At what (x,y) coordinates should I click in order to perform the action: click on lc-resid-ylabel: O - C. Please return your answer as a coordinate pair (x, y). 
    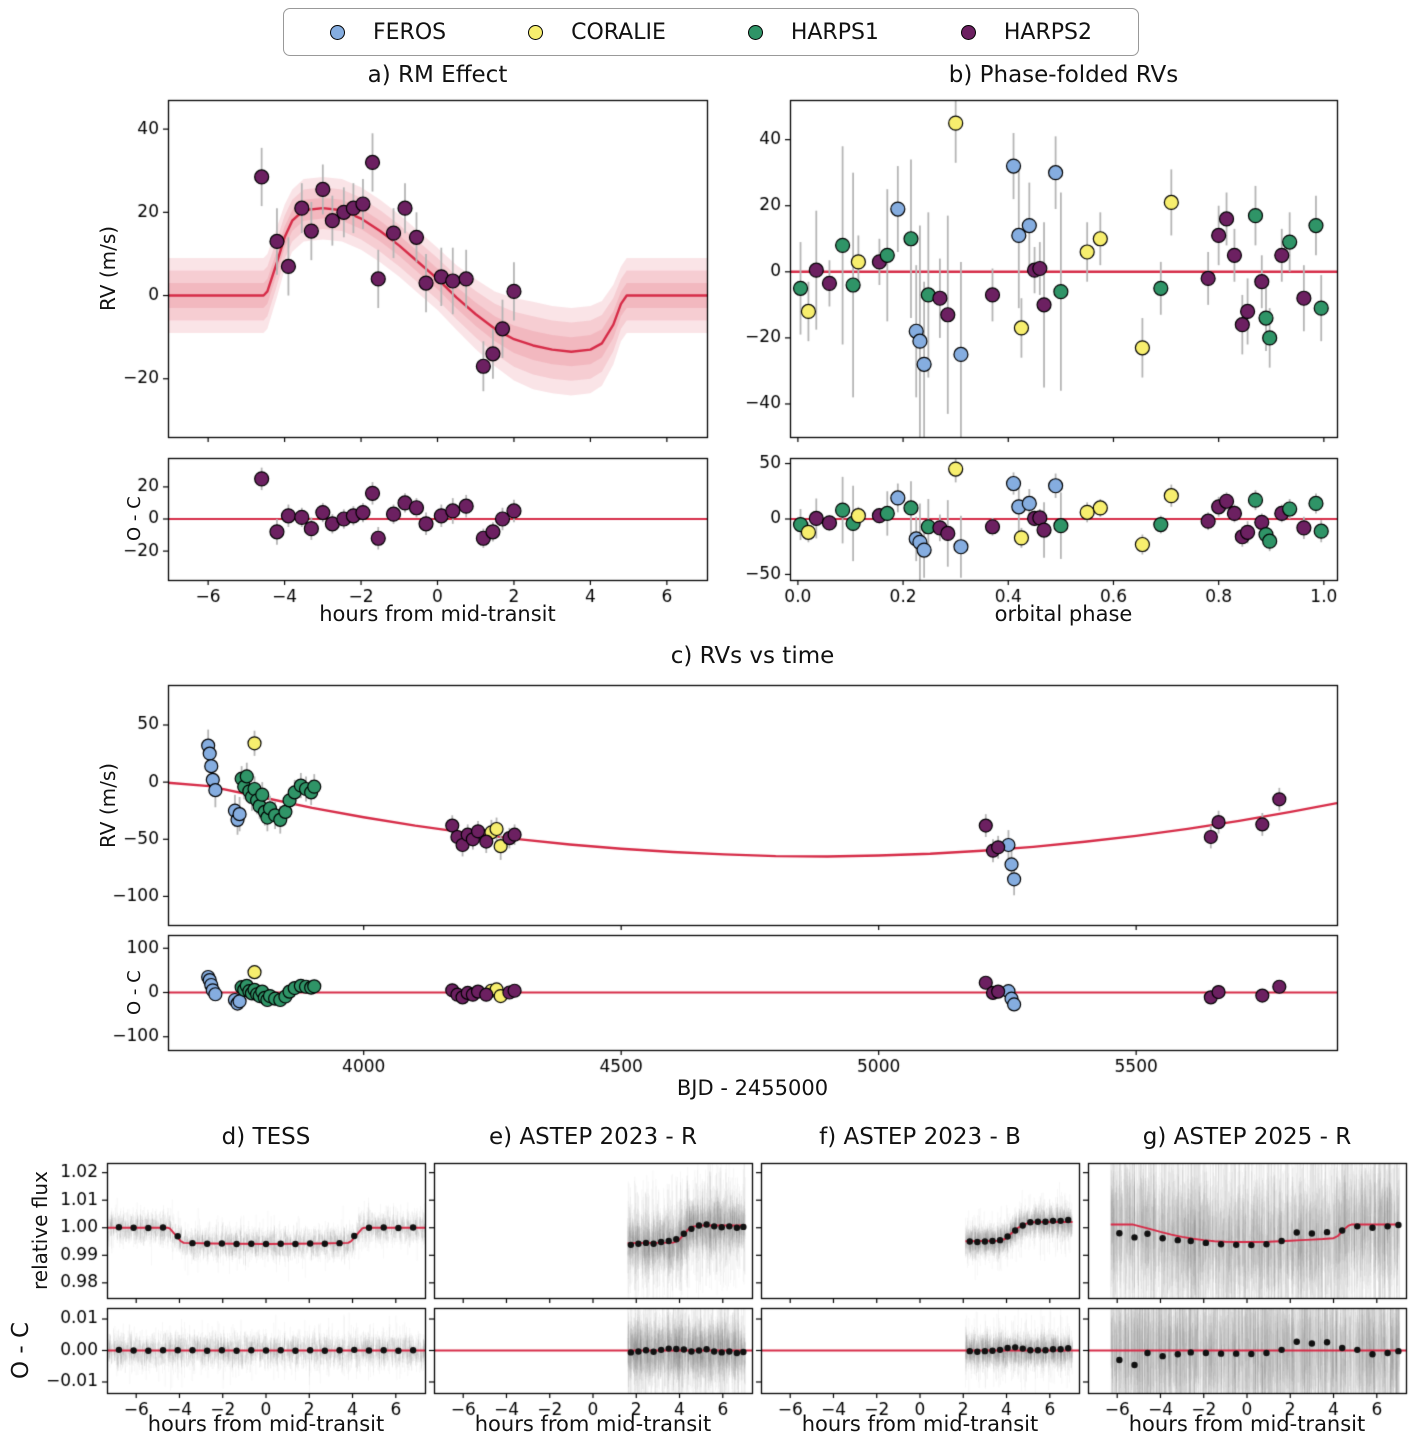
    Looking at the image, I should click on (21, 1350).